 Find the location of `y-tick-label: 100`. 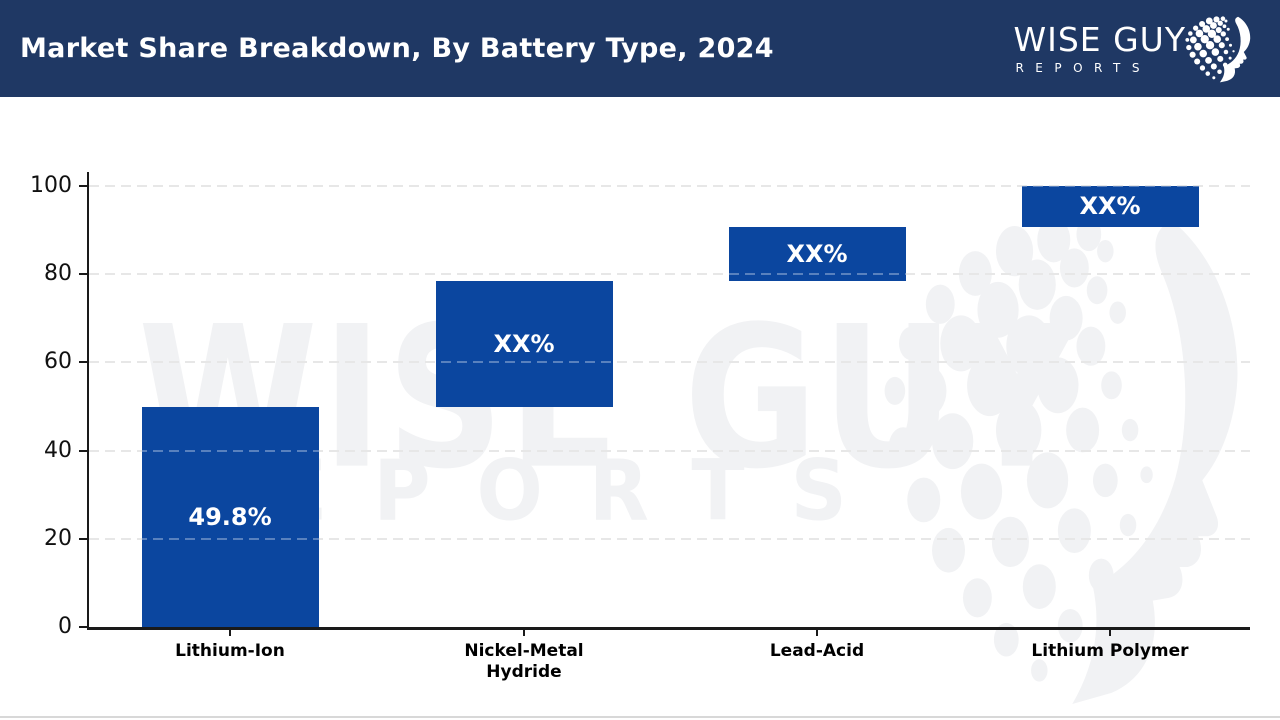

y-tick-label: 100 is located at coordinates (51, 185).